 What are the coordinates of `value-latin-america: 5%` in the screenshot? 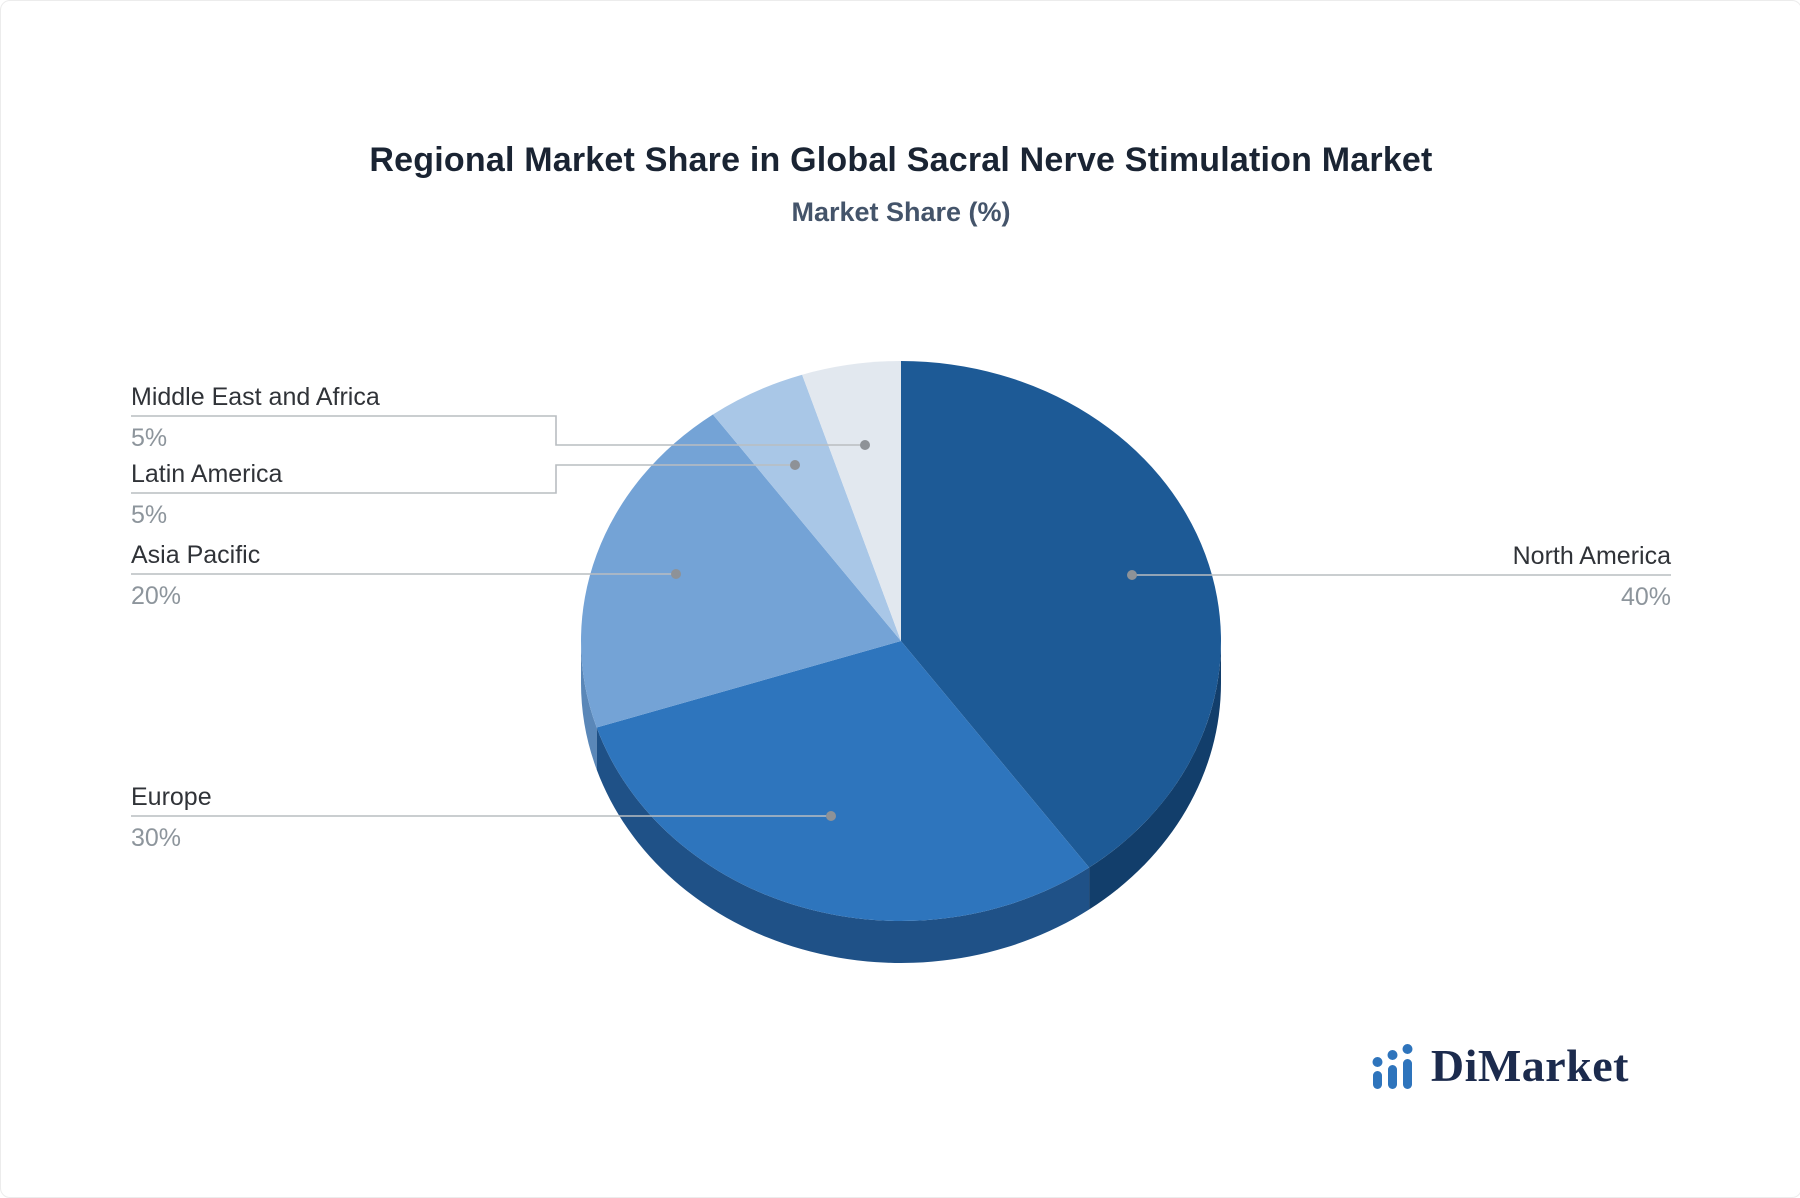 It's located at (149, 515).